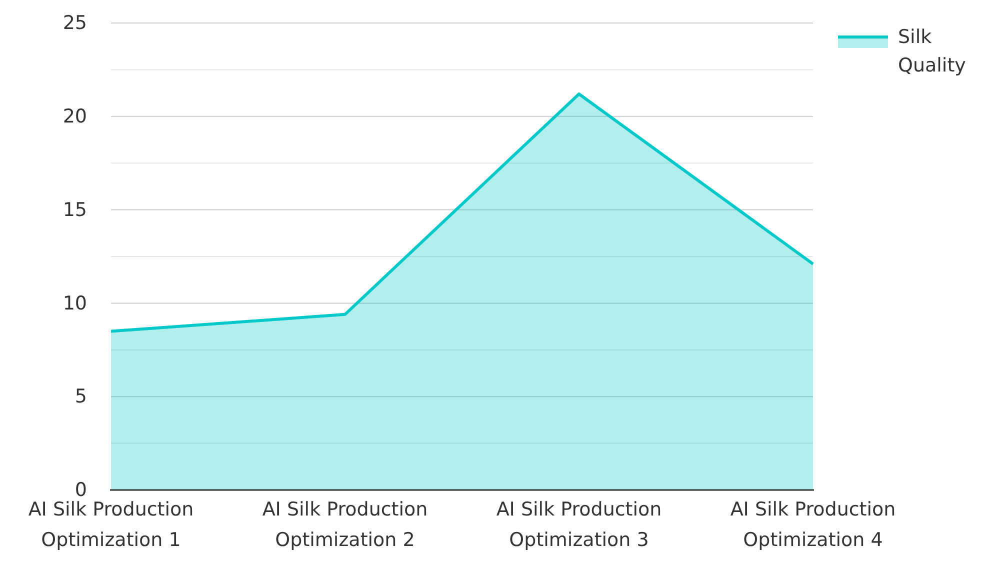  Describe the element at coordinates (74, 303) in the screenshot. I see `y-tick-label: 10` at that location.